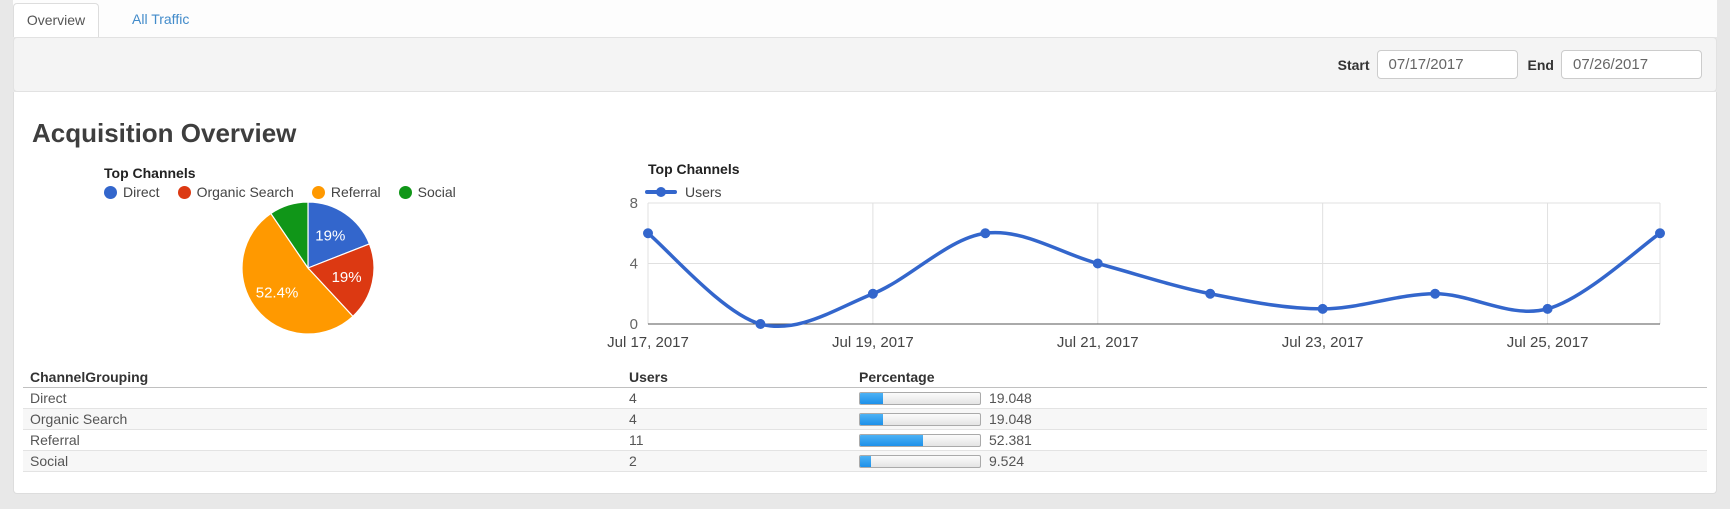 The image size is (1730, 509). Describe the element at coordinates (1279, 440) in the screenshot. I see `cell-percentage: 52.381` at that location.